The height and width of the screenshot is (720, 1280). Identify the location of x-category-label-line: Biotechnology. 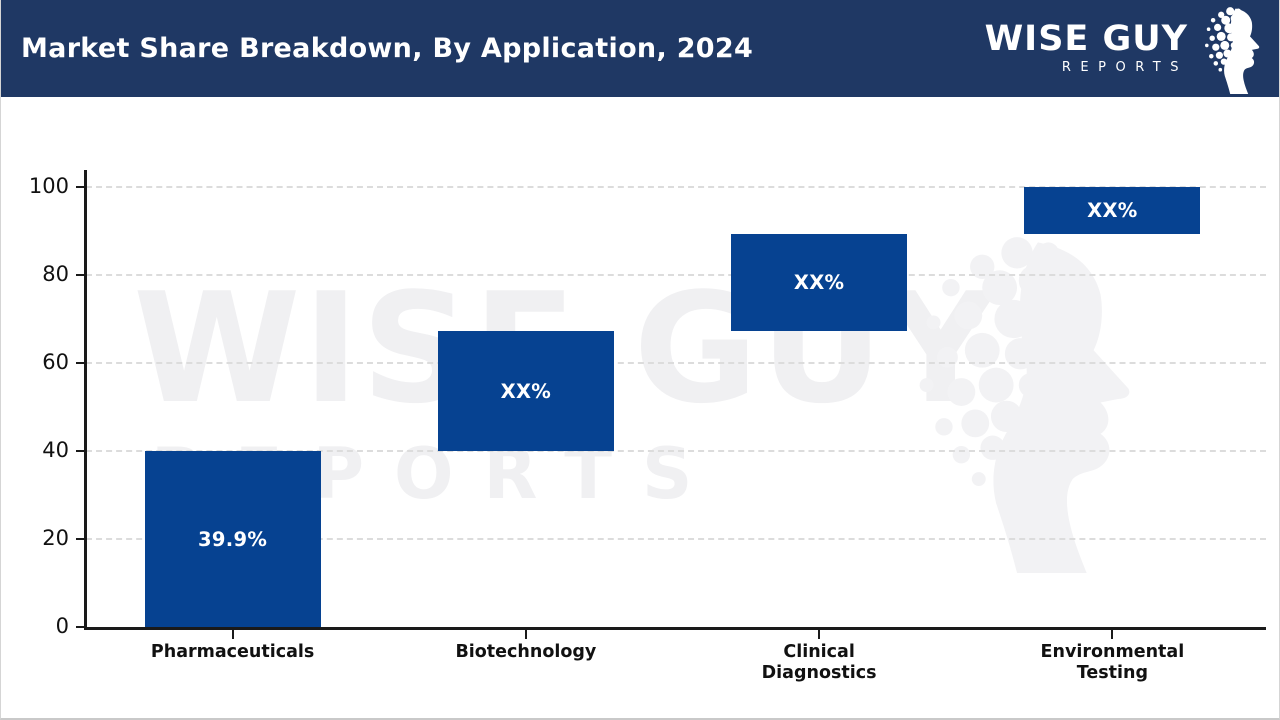
(526, 652).